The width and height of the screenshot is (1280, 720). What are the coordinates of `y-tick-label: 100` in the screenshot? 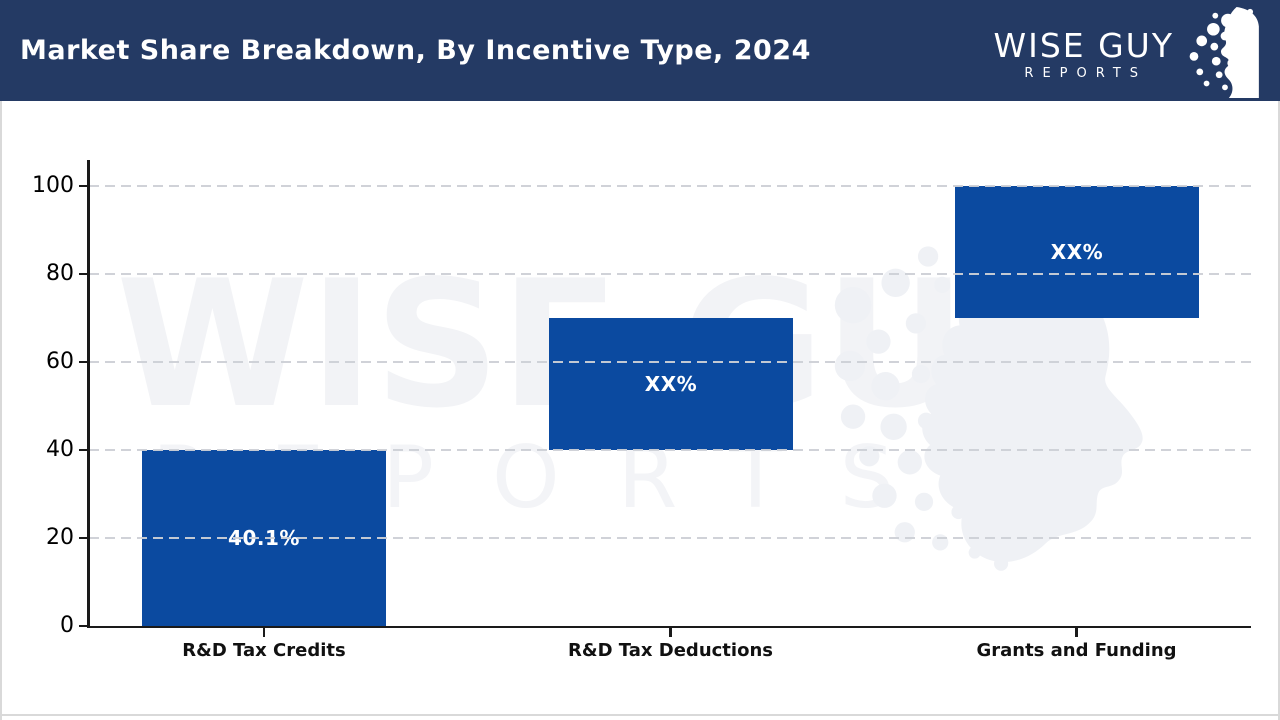 It's located at (53, 185).